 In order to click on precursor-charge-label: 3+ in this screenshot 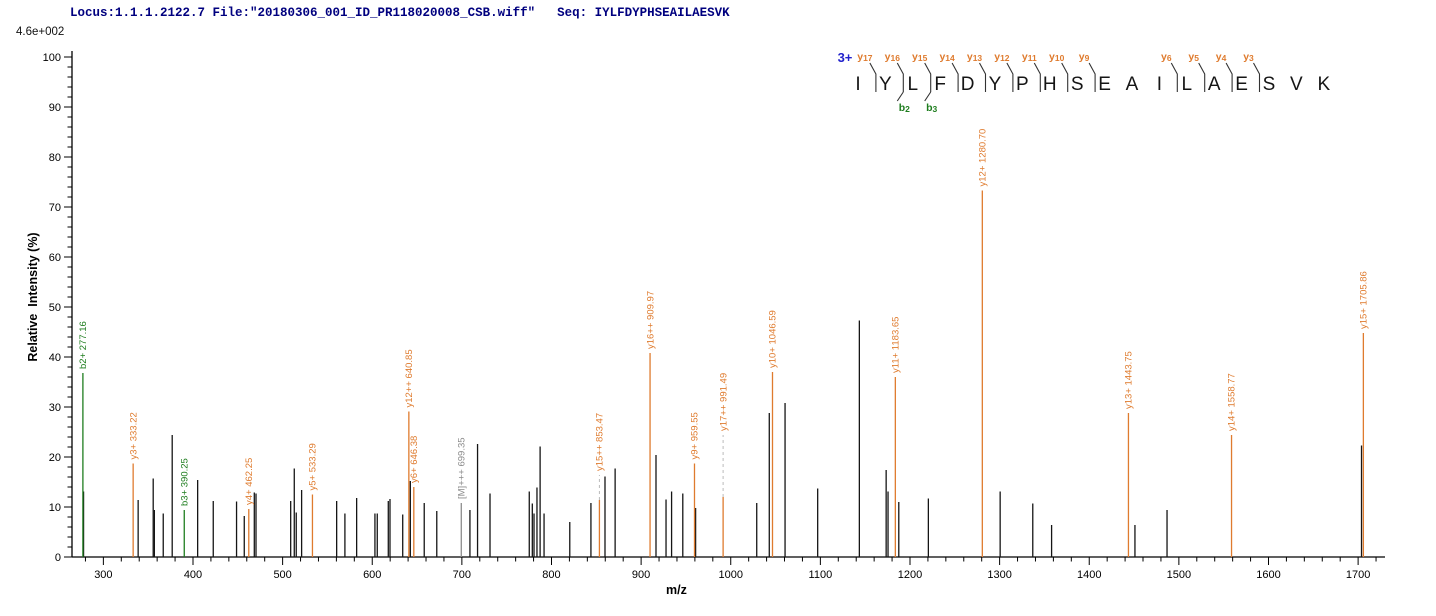, I will do `click(845, 57)`.